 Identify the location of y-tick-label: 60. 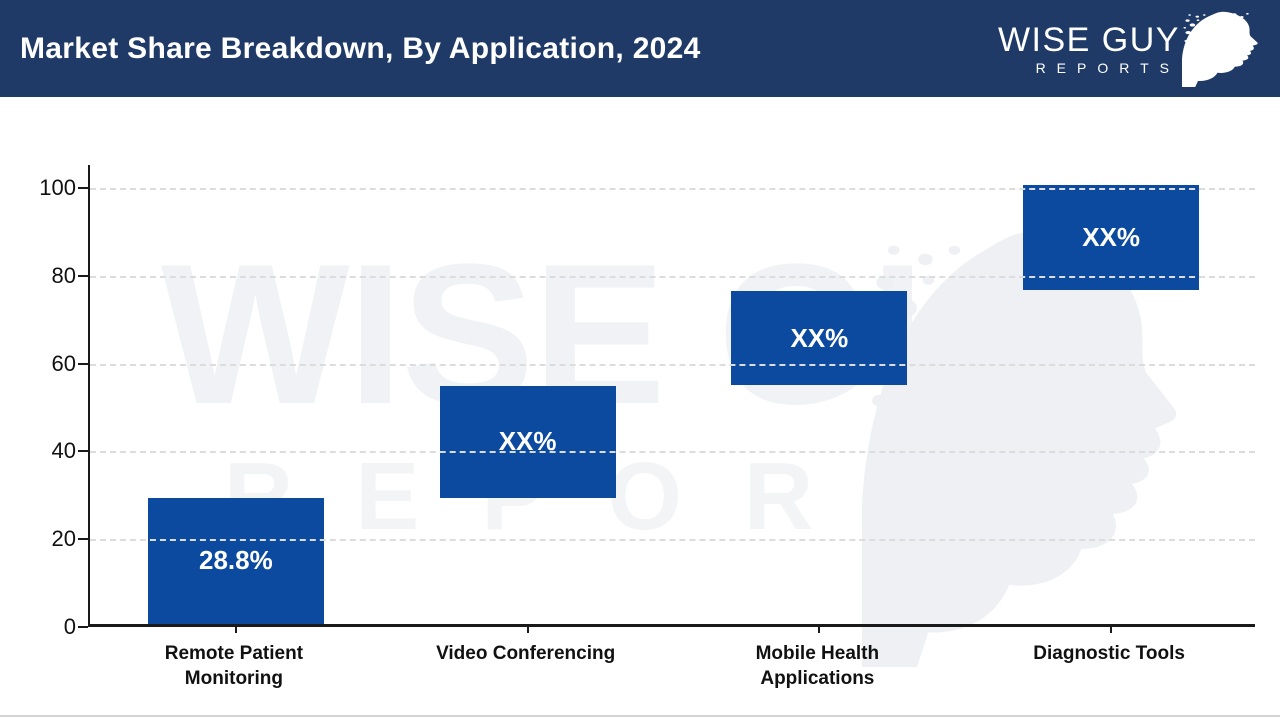
(63, 363).